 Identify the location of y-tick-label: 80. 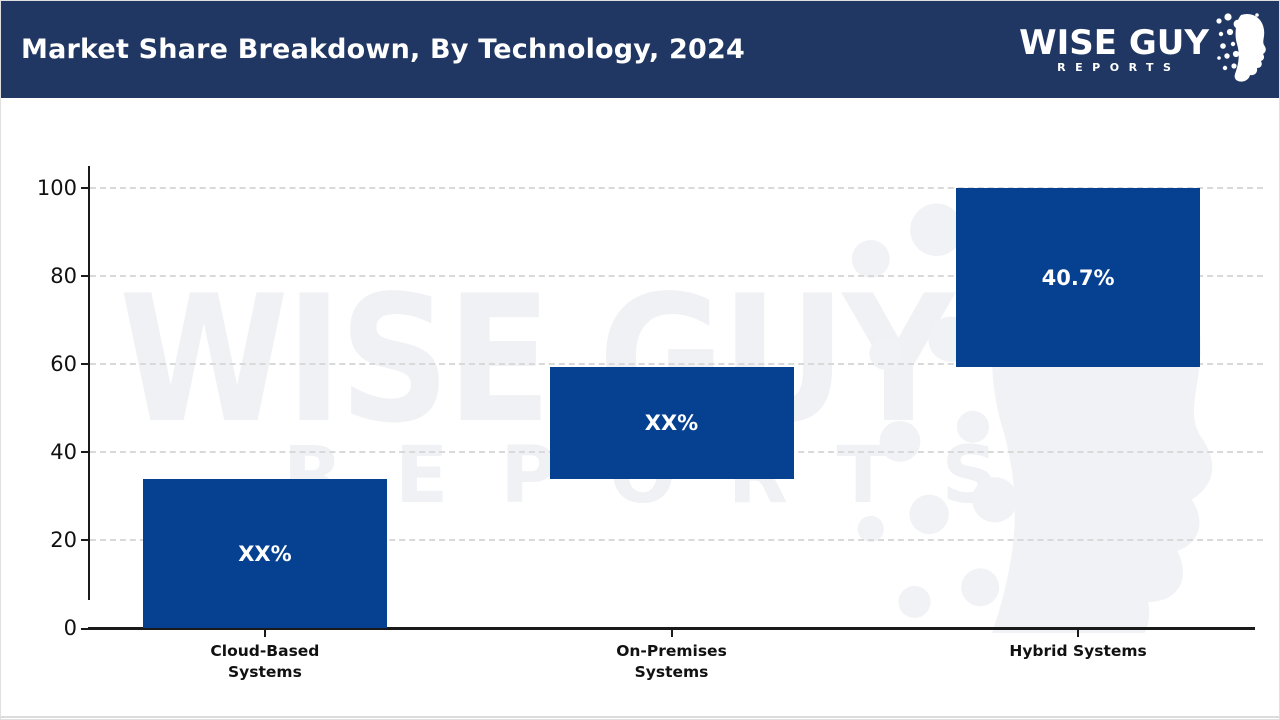
(63, 275).